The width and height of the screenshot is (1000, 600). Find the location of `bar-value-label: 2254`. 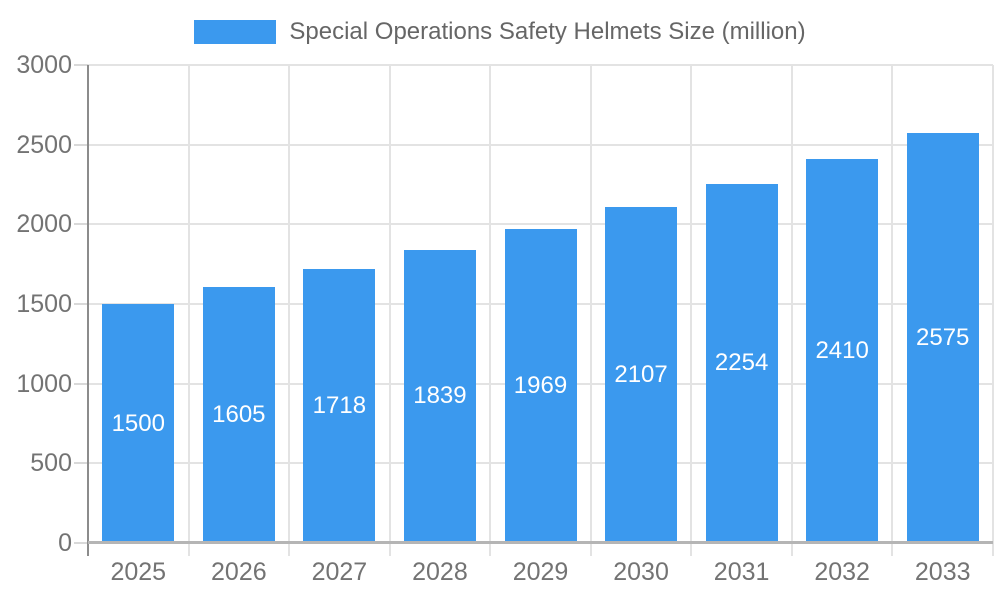

bar-value-label: 2254 is located at coordinates (741, 363).